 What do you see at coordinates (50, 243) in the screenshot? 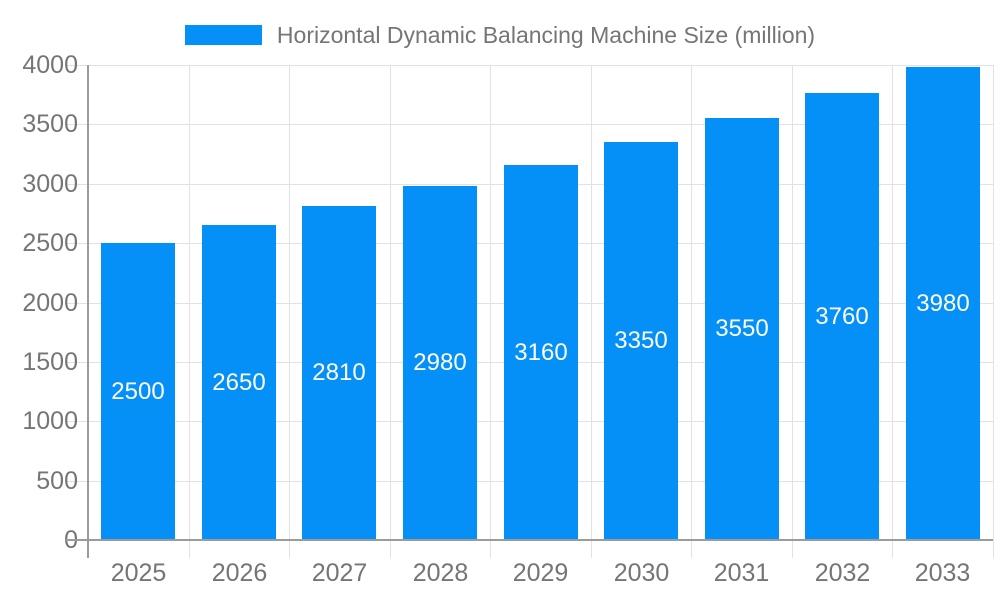
I see `y-axis-tick-label: 2500` at bounding box center [50, 243].